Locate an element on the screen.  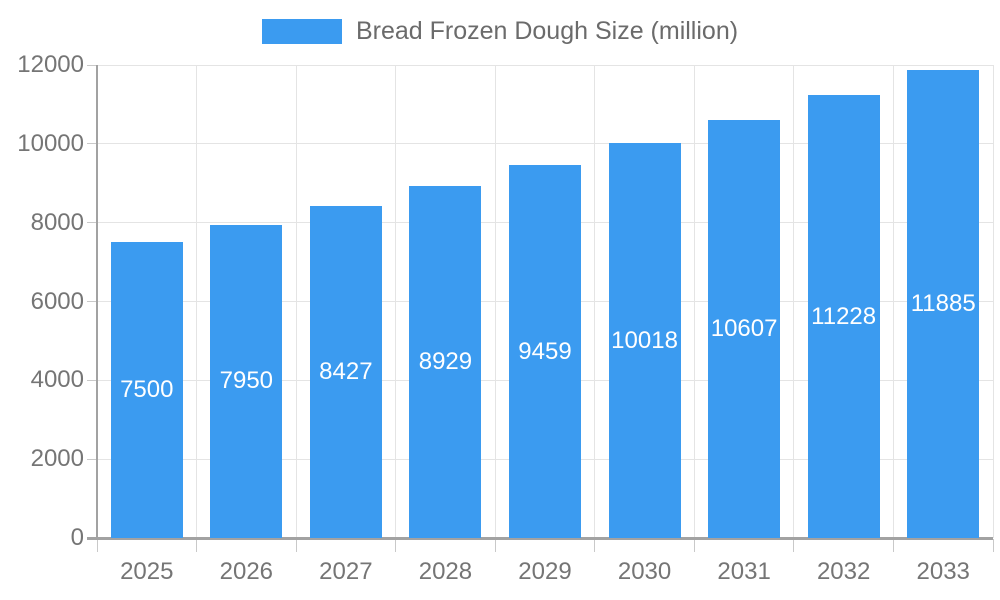
bar-value-label: 11228 is located at coordinates (844, 316).